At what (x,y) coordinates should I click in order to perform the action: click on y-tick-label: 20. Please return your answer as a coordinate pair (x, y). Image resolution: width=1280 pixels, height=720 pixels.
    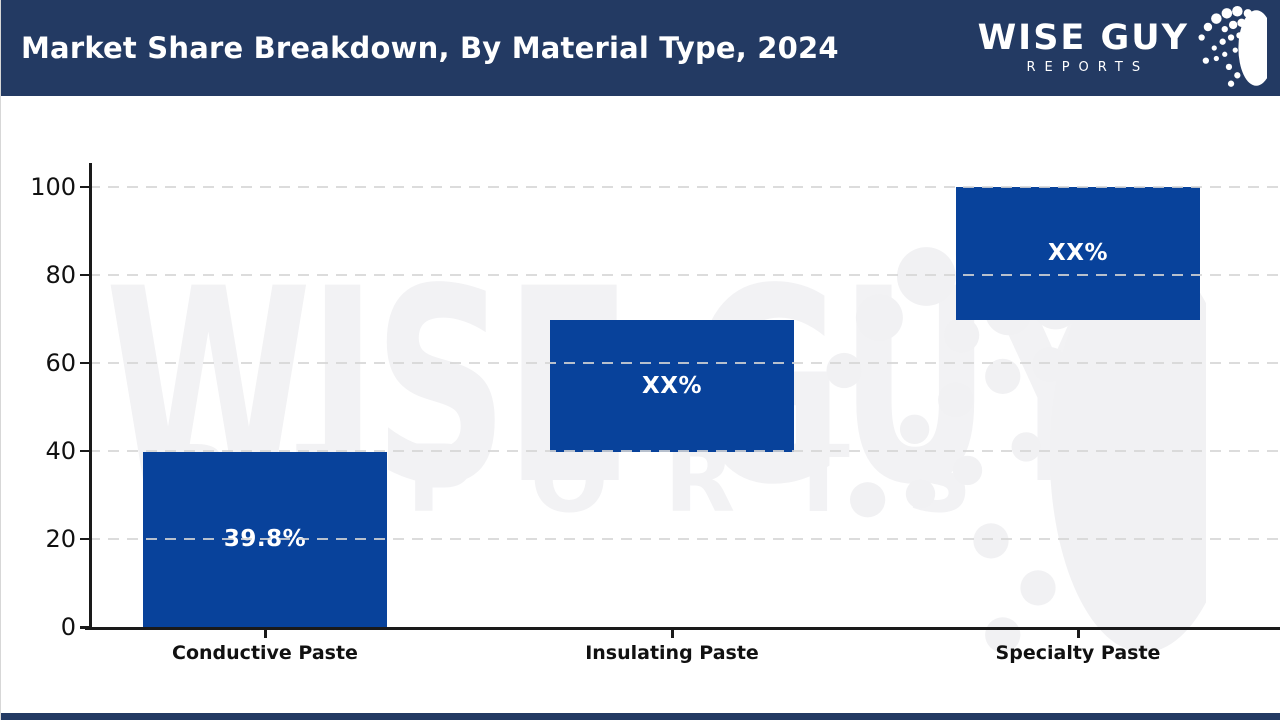
    Looking at the image, I should click on (60, 538).